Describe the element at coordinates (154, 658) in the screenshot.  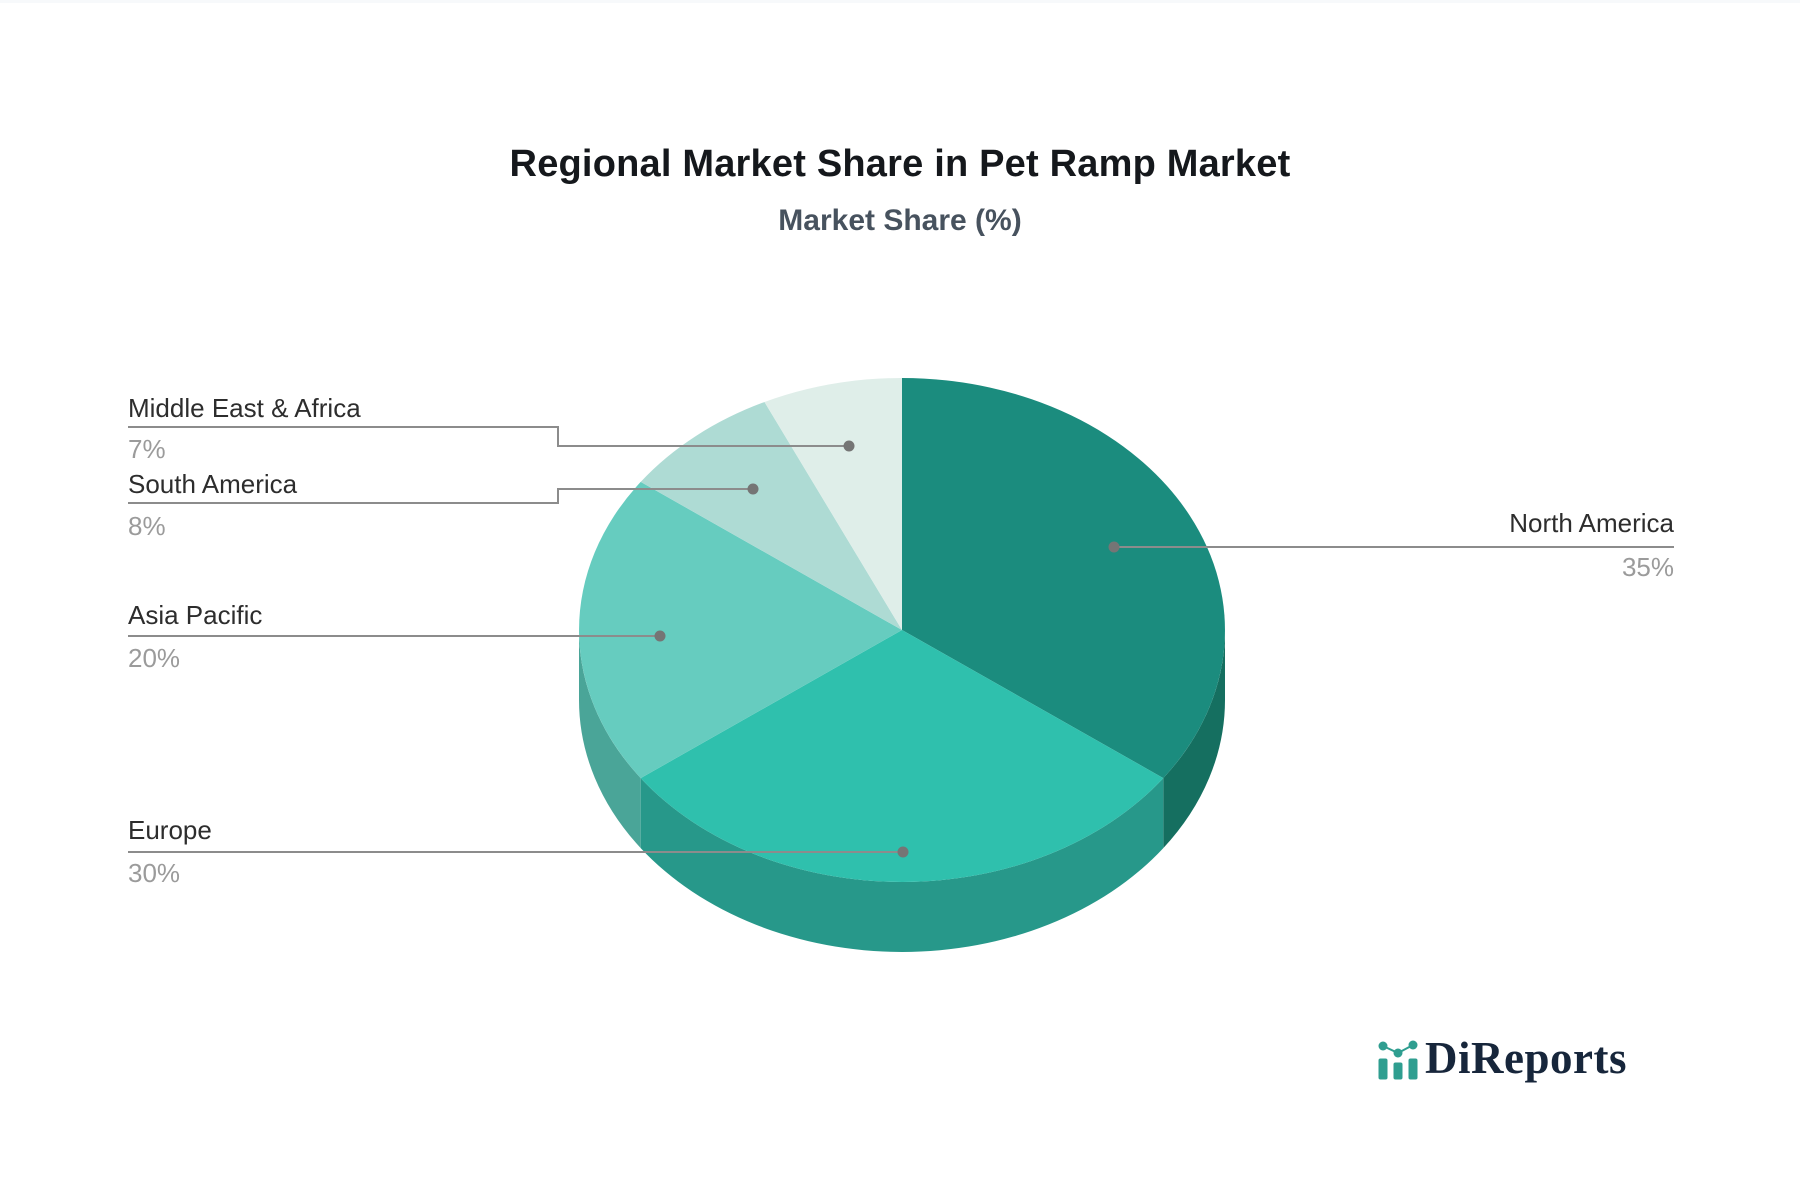
I see `callout-value-asia-pacific: 20%` at that location.